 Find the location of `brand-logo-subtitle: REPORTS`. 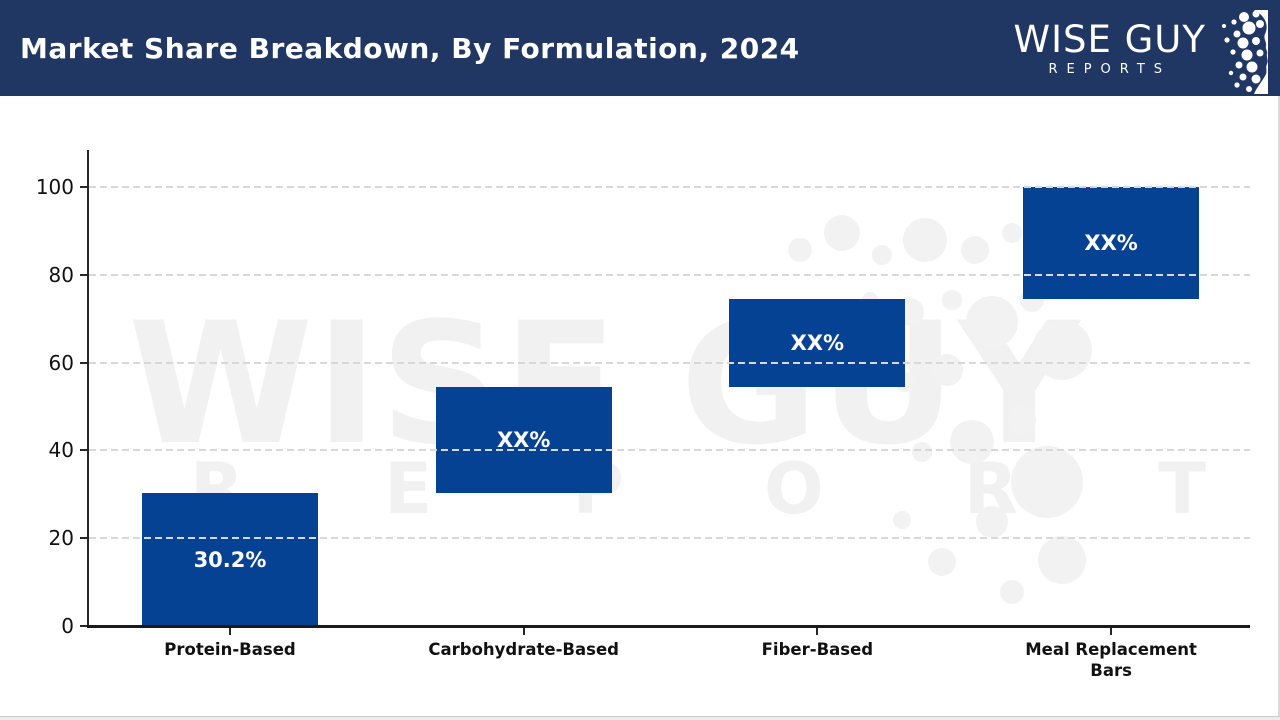

brand-logo-subtitle: REPORTS is located at coordinates (1110, 69).